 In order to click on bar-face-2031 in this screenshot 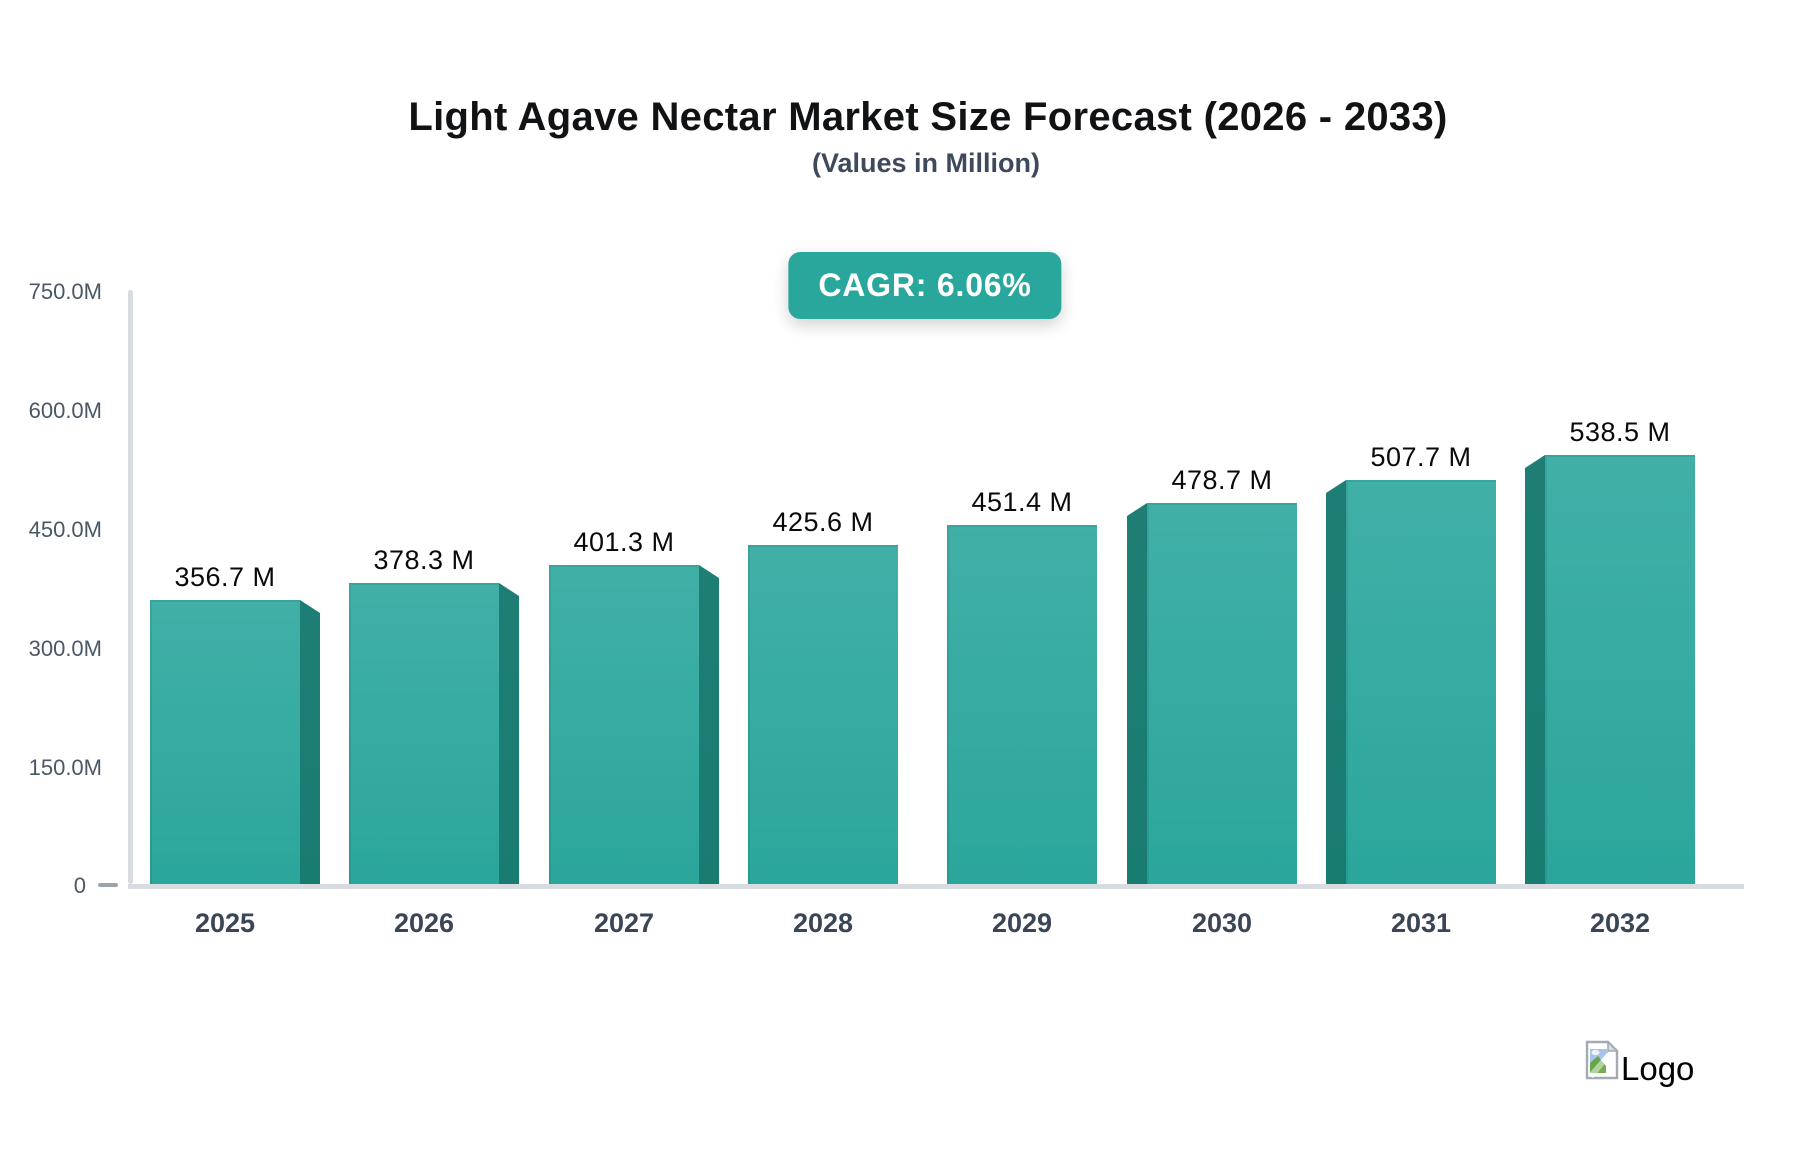, I will do `click(1421, 682)`.